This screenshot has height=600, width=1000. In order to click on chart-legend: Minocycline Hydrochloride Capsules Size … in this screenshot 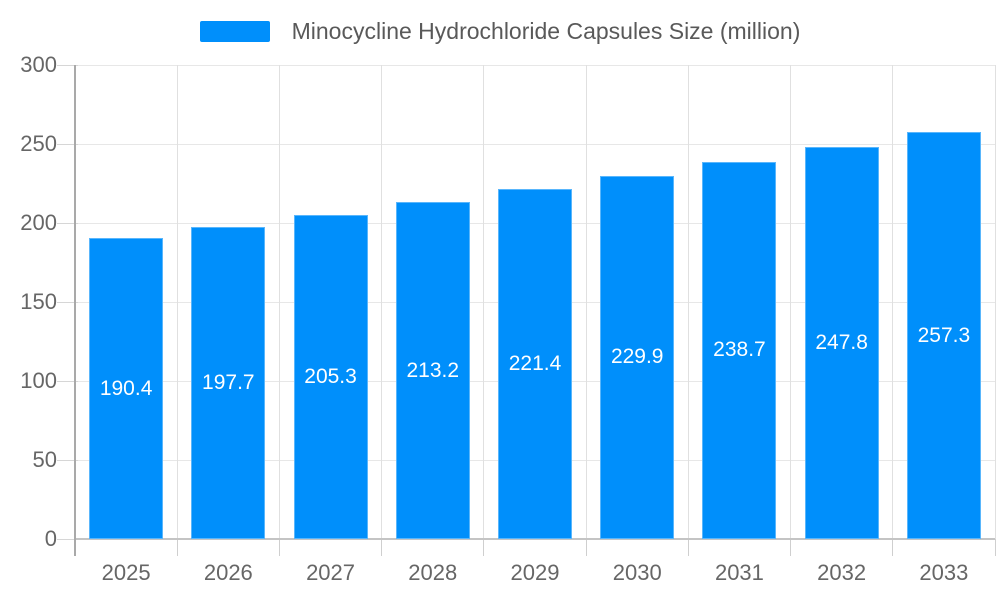, I will do `click(500, 31)`.